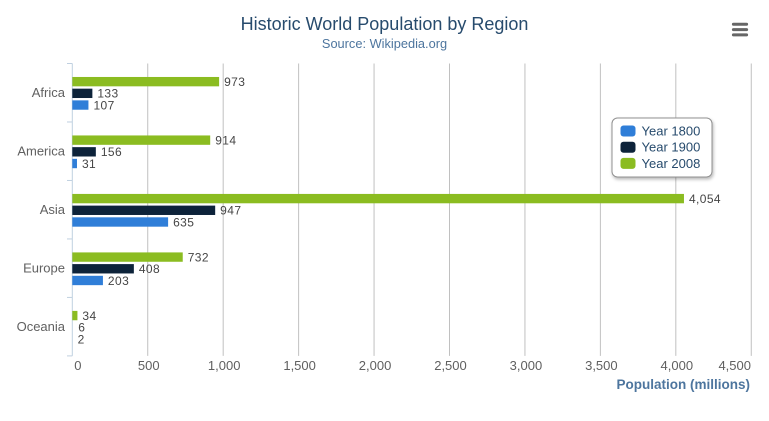 The width and height of the screenshot is (769, 421). I want to click on svg-text: 4,000, so click(677, 365).